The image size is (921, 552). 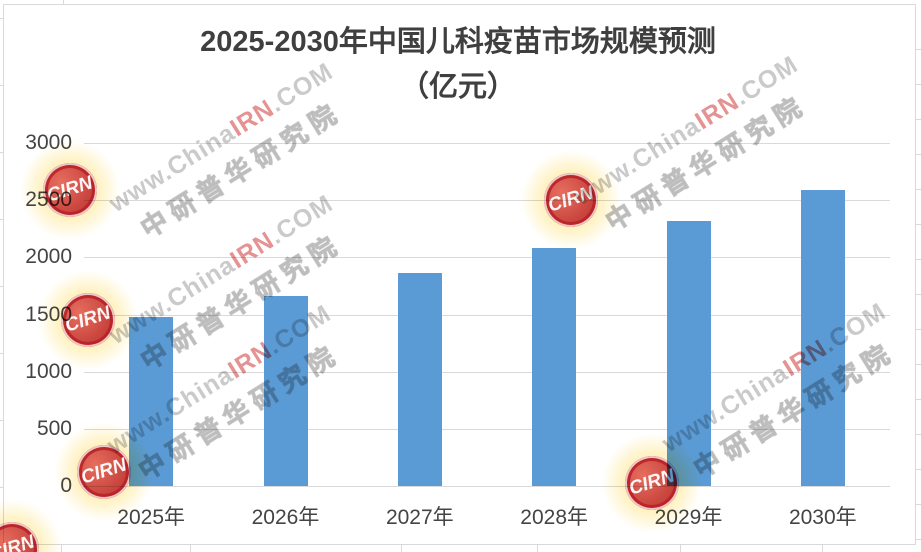 What do you see at coordinates (554, 367) in the screenshot?
I see `bar-2028年` at bounding box center [554, 367].